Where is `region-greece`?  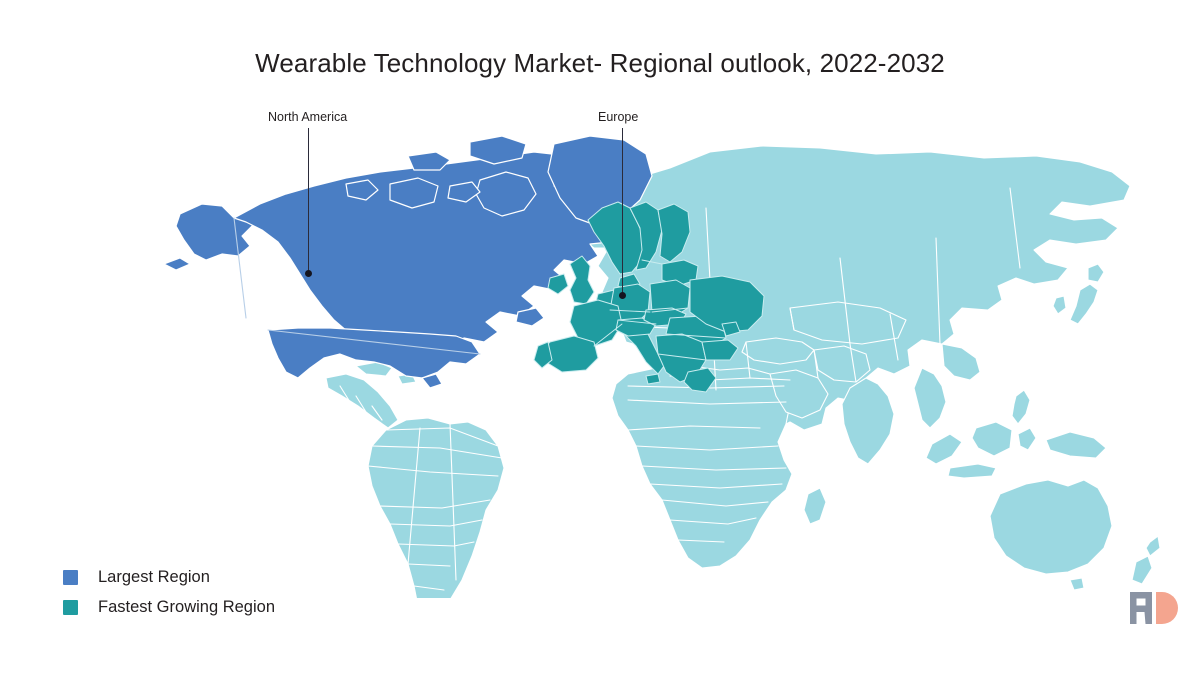 region-greece is located at coordinates (700, 380).